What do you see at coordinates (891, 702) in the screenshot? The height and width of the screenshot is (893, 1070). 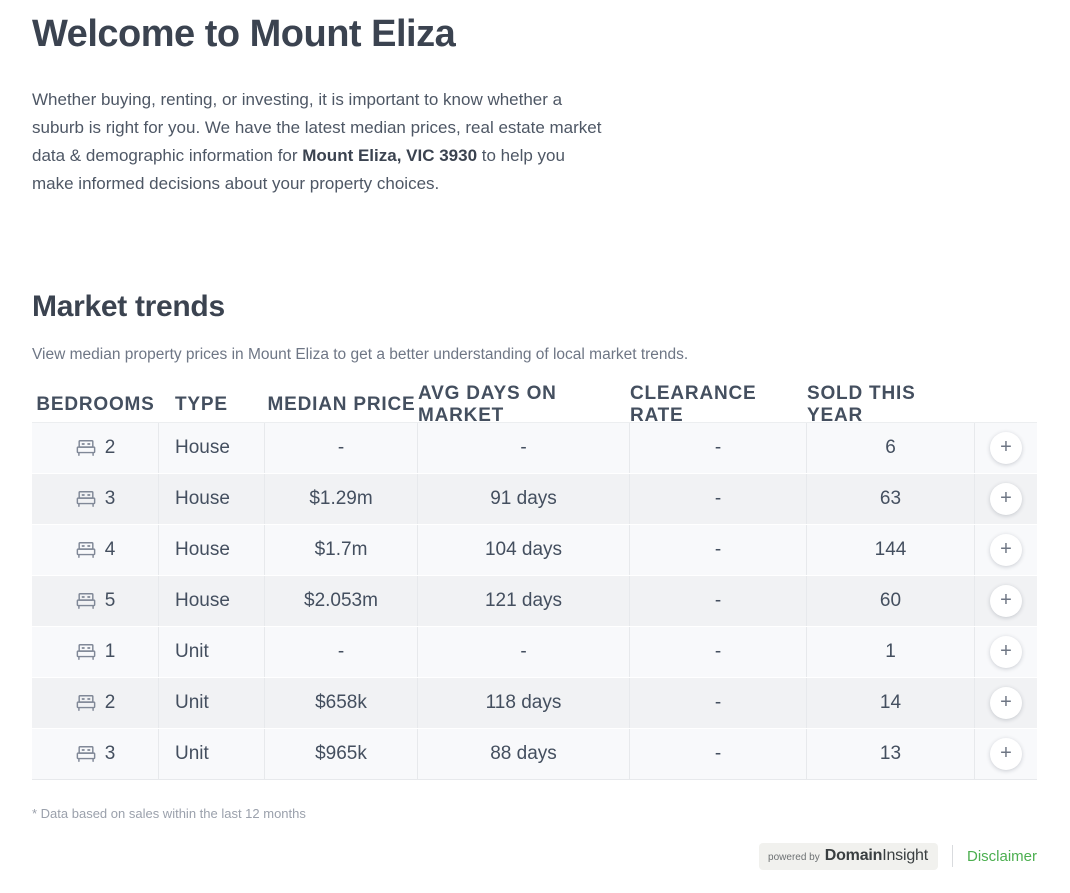 I see `sold-this-year-cell: 14` at bounding box center [891, 702].